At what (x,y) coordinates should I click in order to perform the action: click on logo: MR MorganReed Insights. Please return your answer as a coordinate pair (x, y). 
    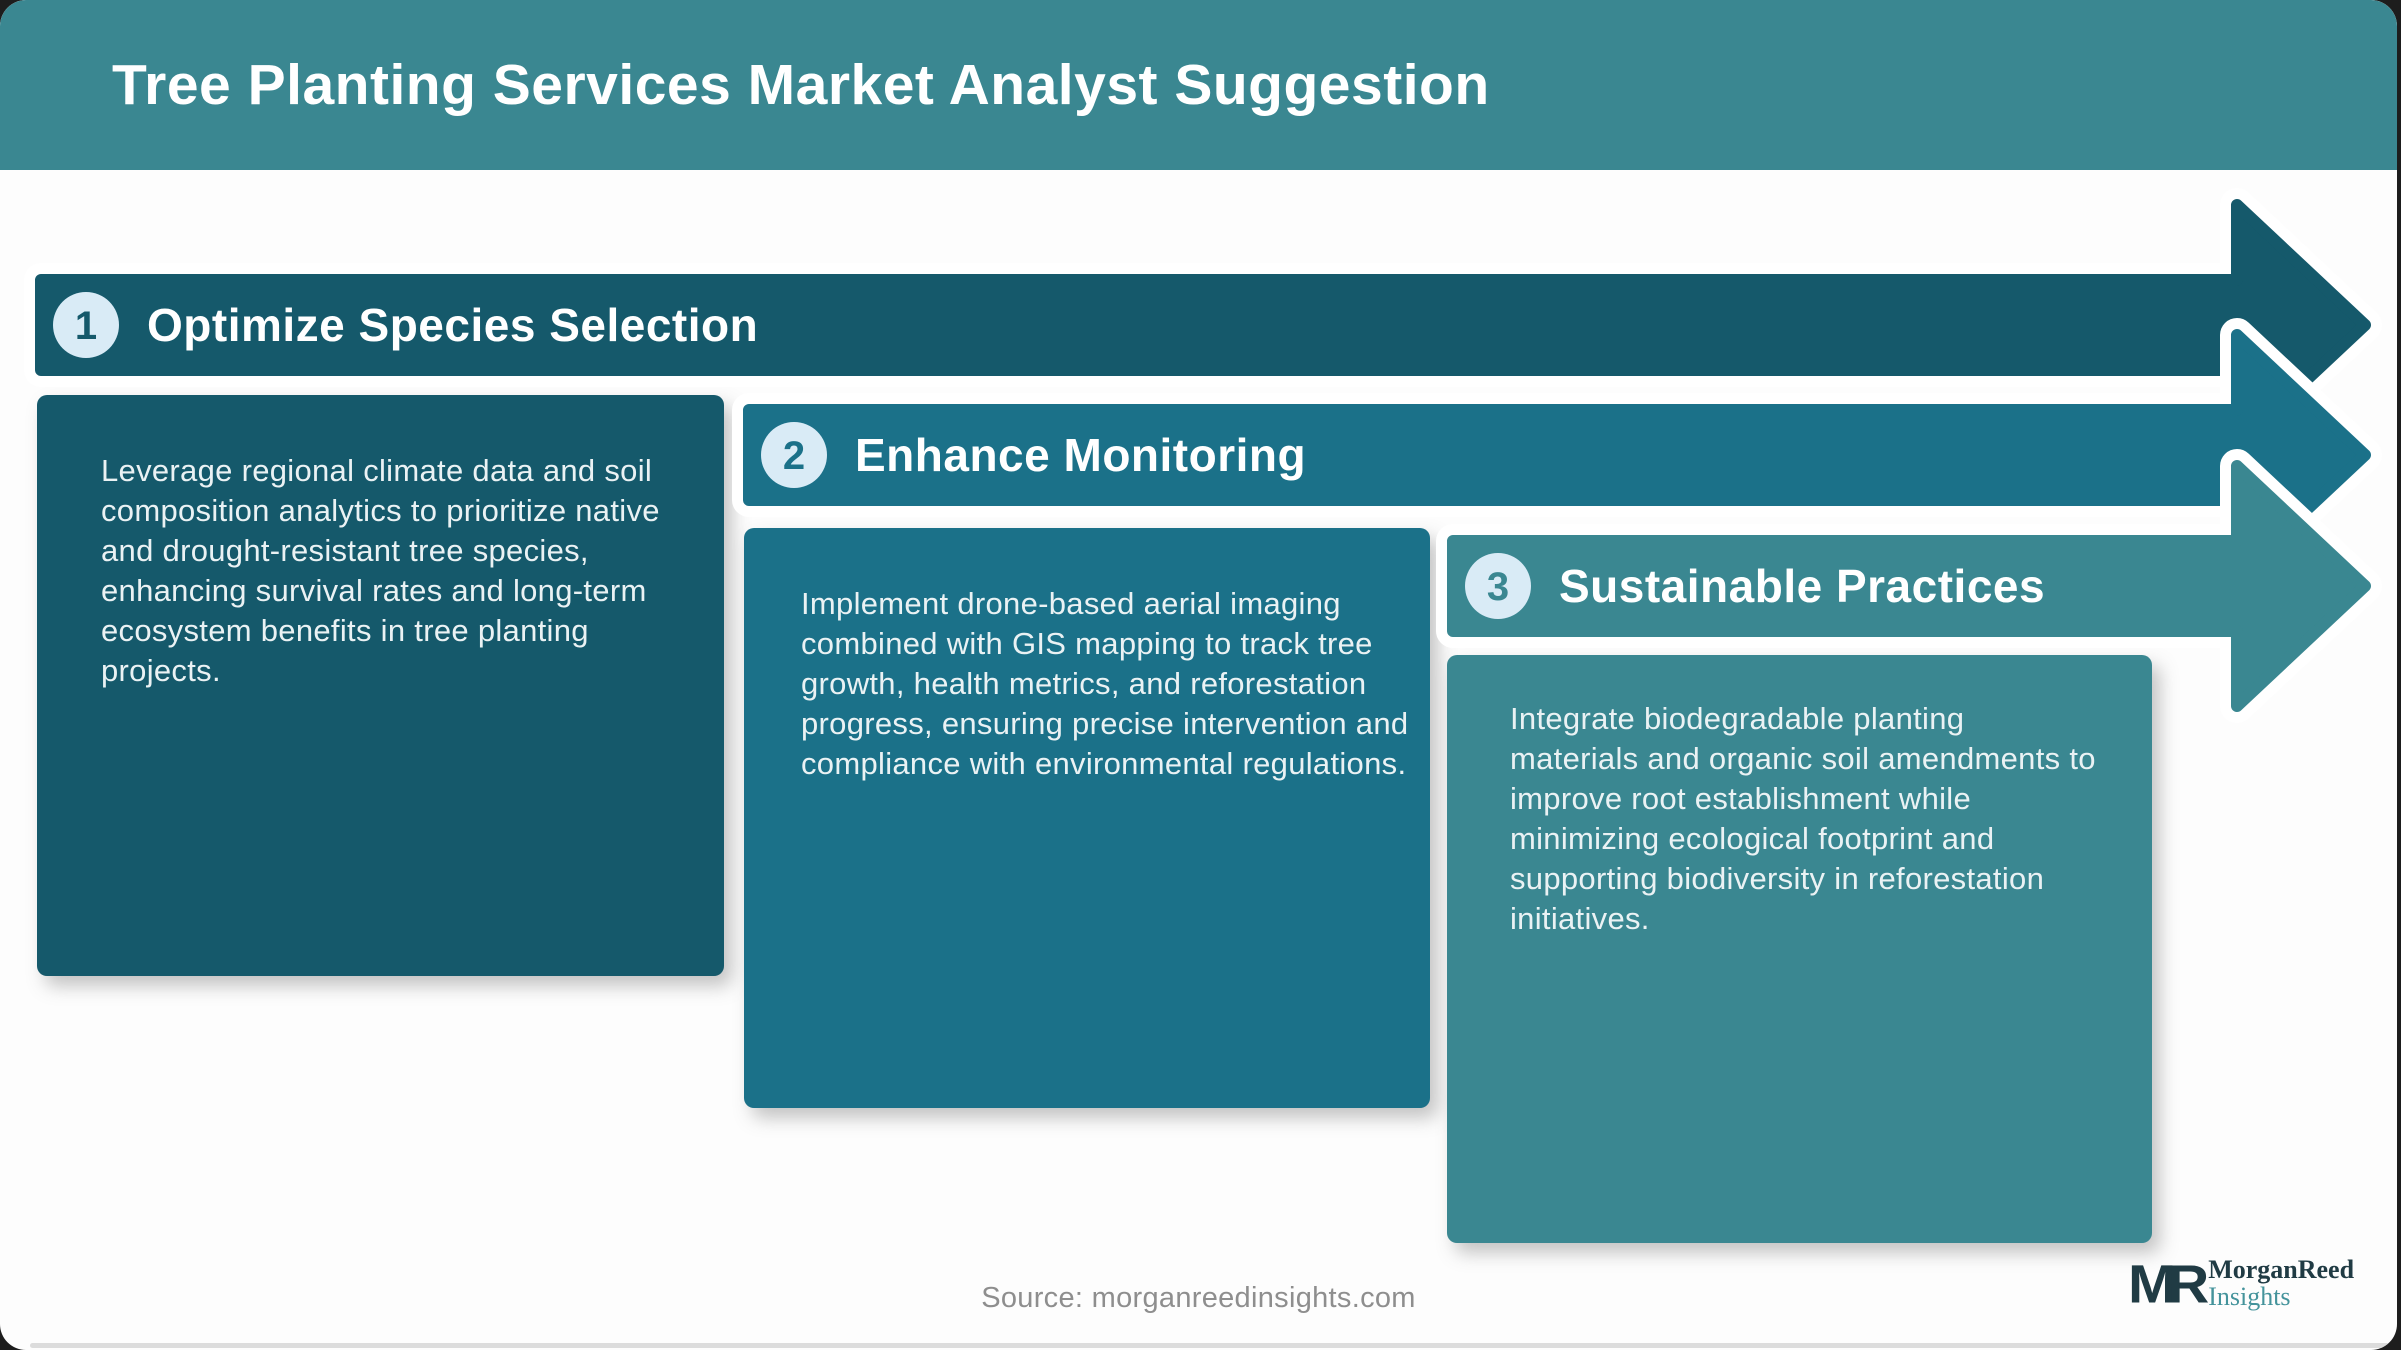
    Looking at the image, I should click on (2241, 1285).